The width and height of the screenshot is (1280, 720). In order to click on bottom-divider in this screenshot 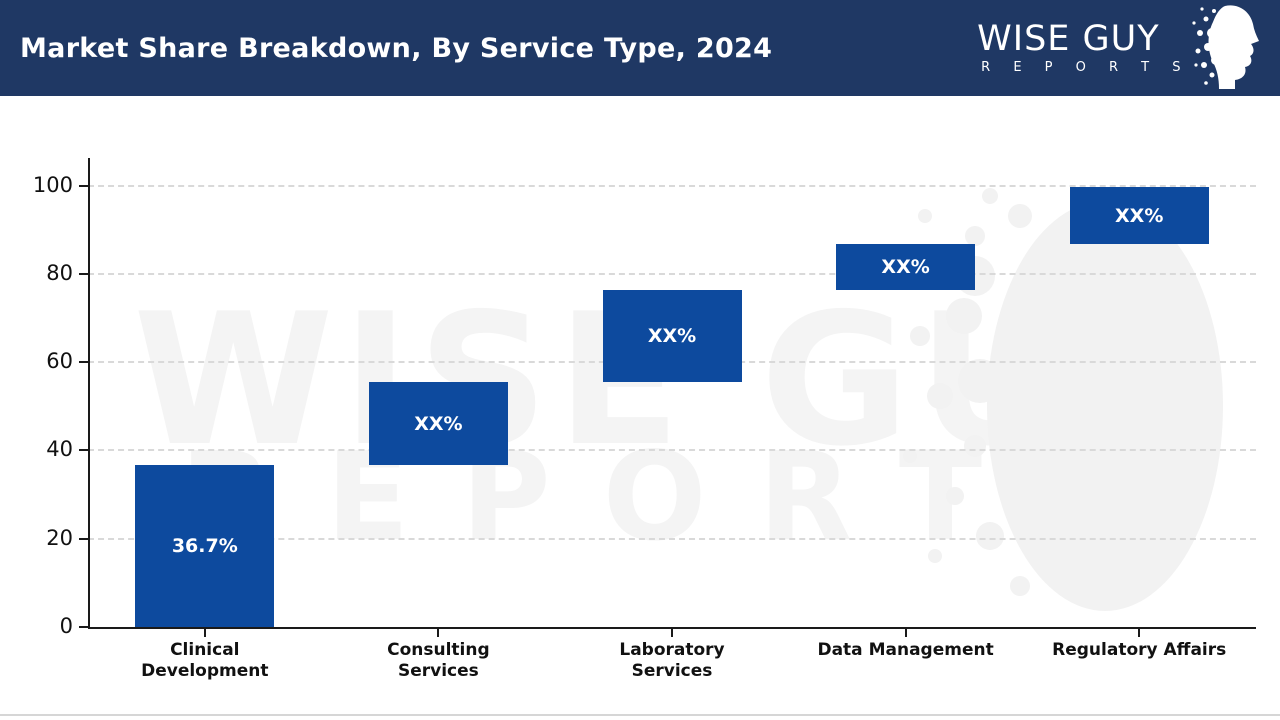, I will do `click(640, 715)`.